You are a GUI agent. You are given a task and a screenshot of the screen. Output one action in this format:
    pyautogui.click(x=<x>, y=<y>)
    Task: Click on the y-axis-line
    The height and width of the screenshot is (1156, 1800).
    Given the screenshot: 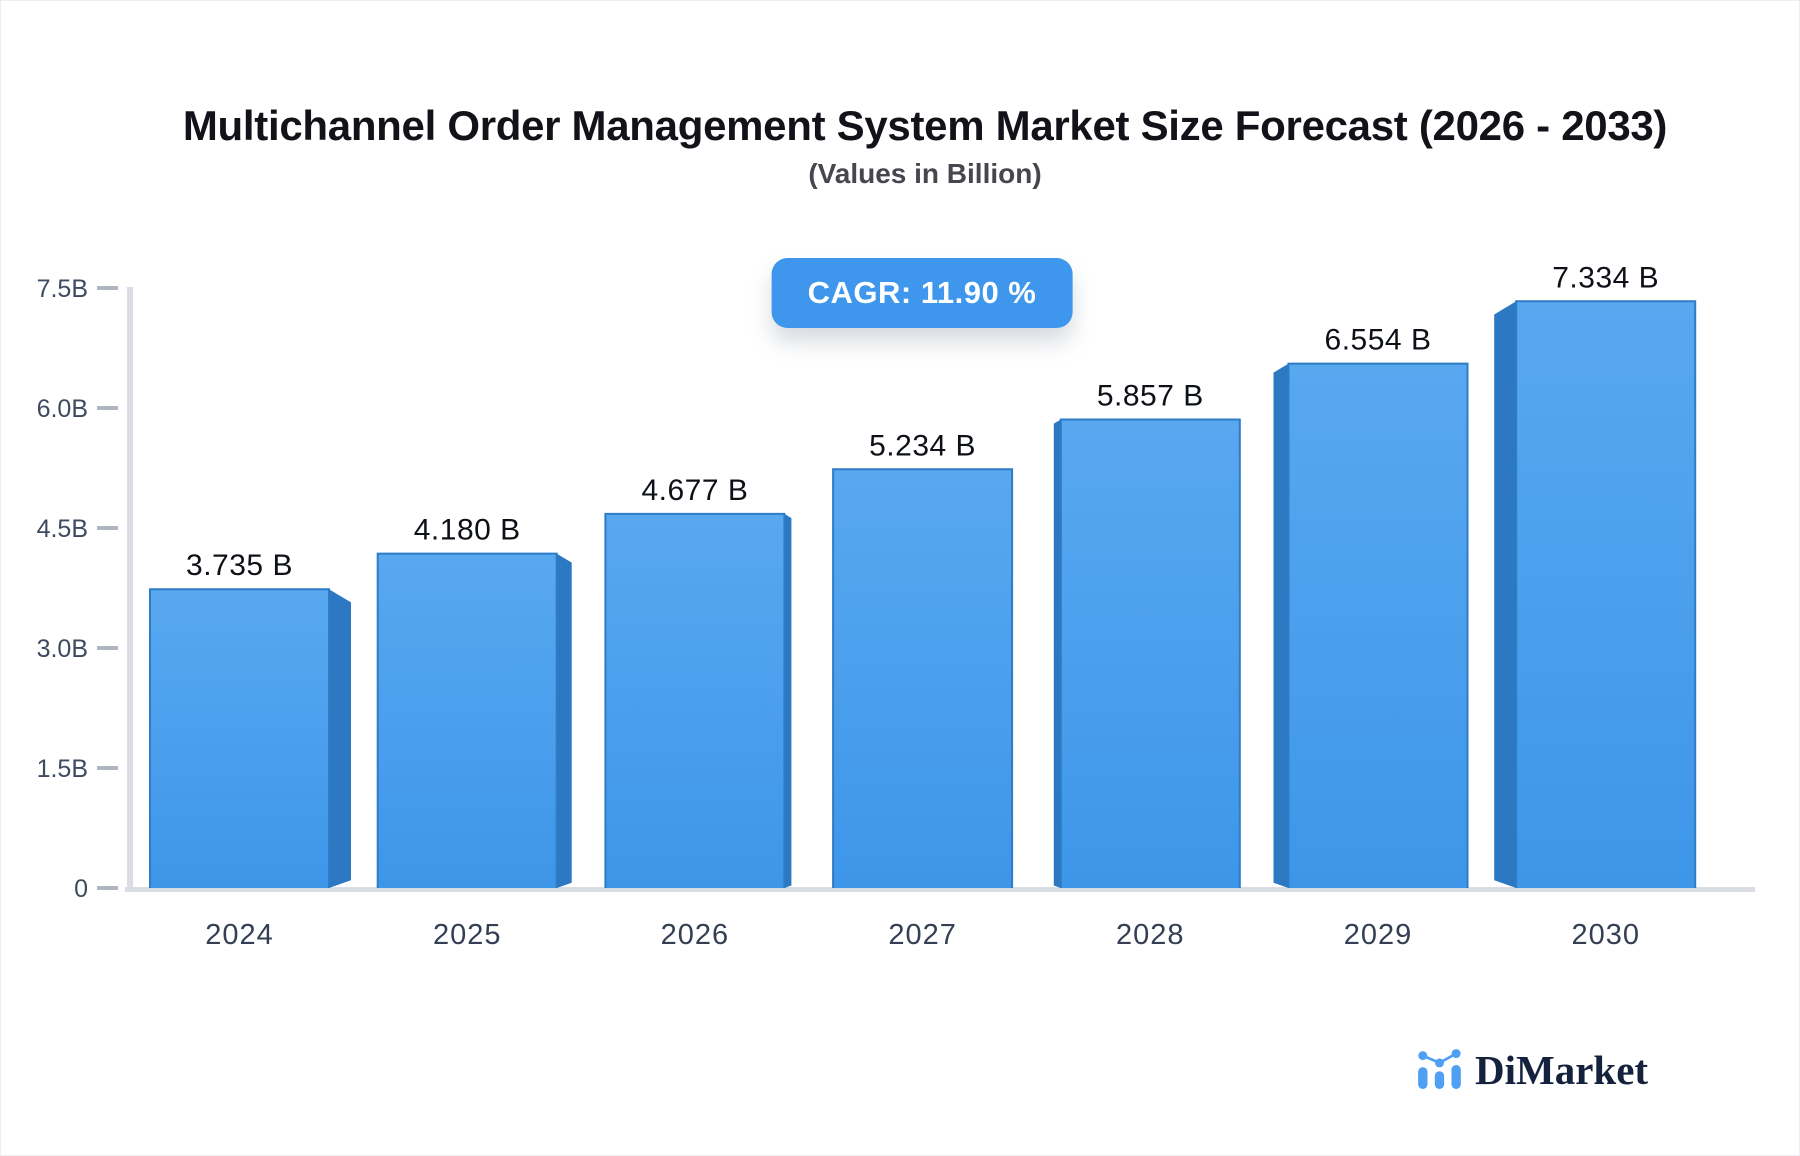 What is the action you would take?
    pyautogui.click(x=130, y=589)
    